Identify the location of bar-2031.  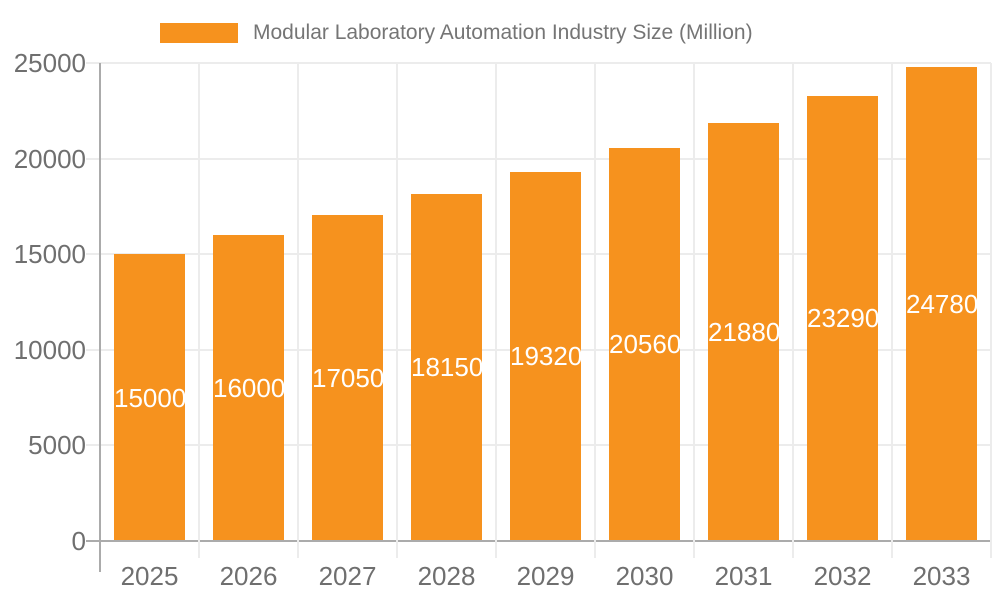
(743, 331).